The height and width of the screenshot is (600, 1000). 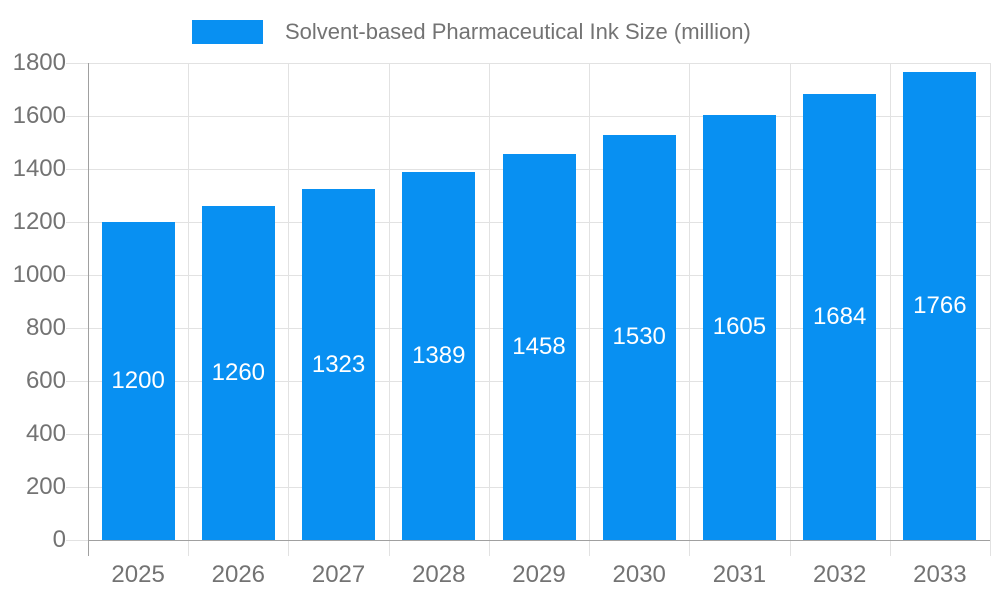 What do you see at coordinates (839, 574) in the screenshot?
I see `x-tick-label: 2032` at bounding box center [839, 574].